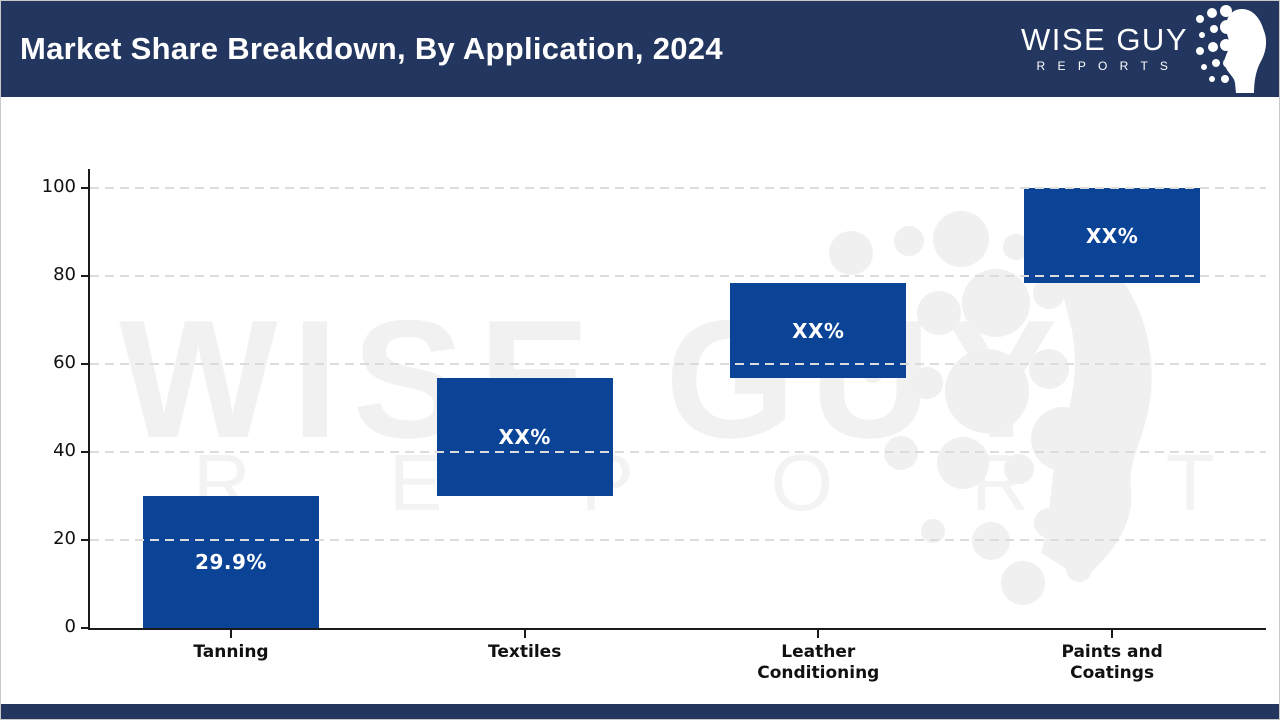  I want to click on logo-name-text: WISE GUY, so click(1104, 39).